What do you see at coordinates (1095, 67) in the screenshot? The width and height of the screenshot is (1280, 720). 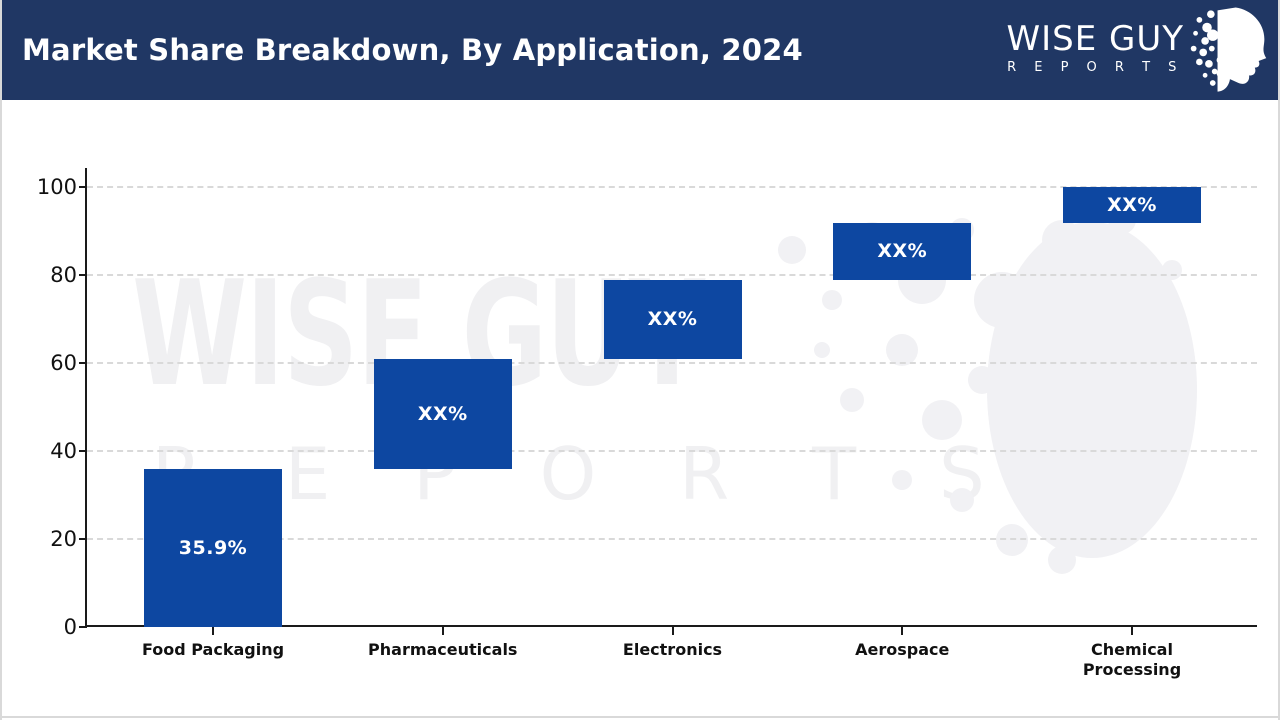 I see `logo-subtitle: R E P O R T S` at bounding box center [1095, 67].